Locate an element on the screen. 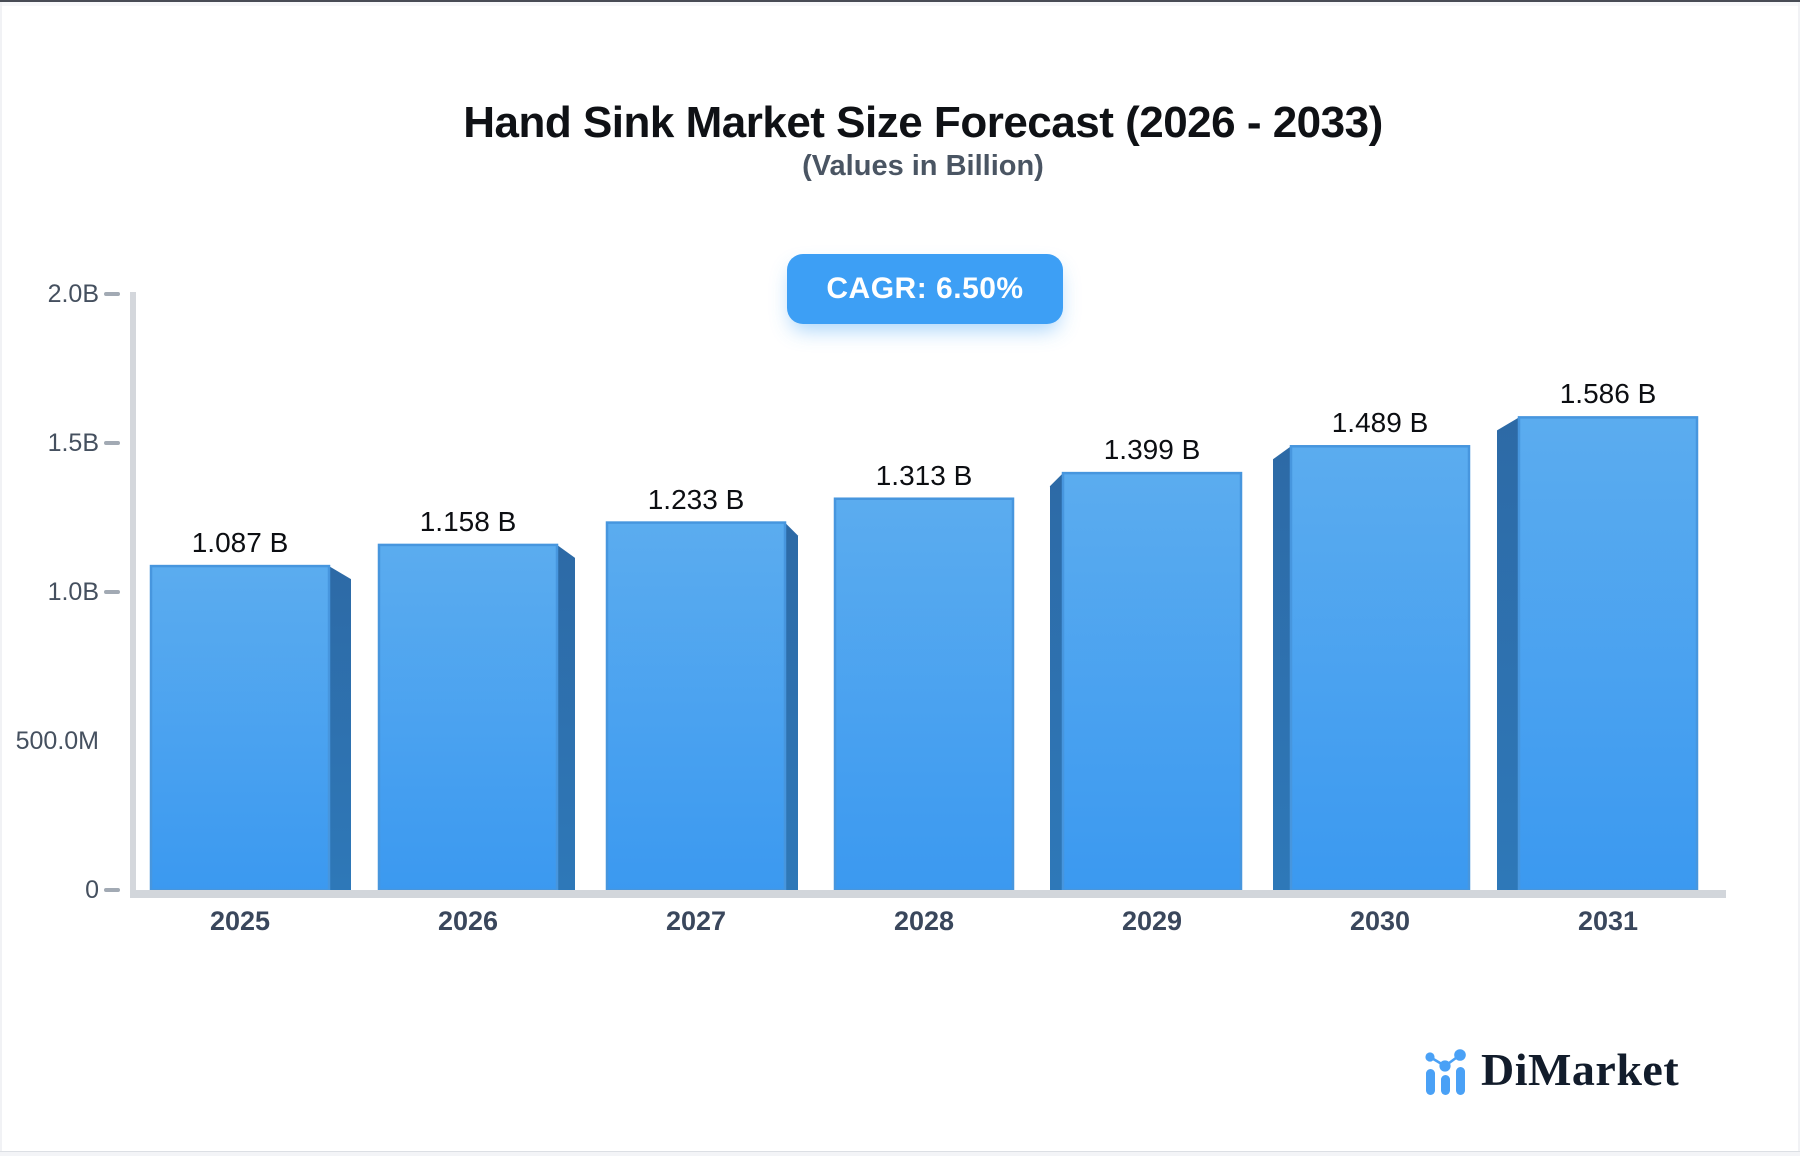  brand-bar-chart-icon is located at coordinates (1445, 1072).